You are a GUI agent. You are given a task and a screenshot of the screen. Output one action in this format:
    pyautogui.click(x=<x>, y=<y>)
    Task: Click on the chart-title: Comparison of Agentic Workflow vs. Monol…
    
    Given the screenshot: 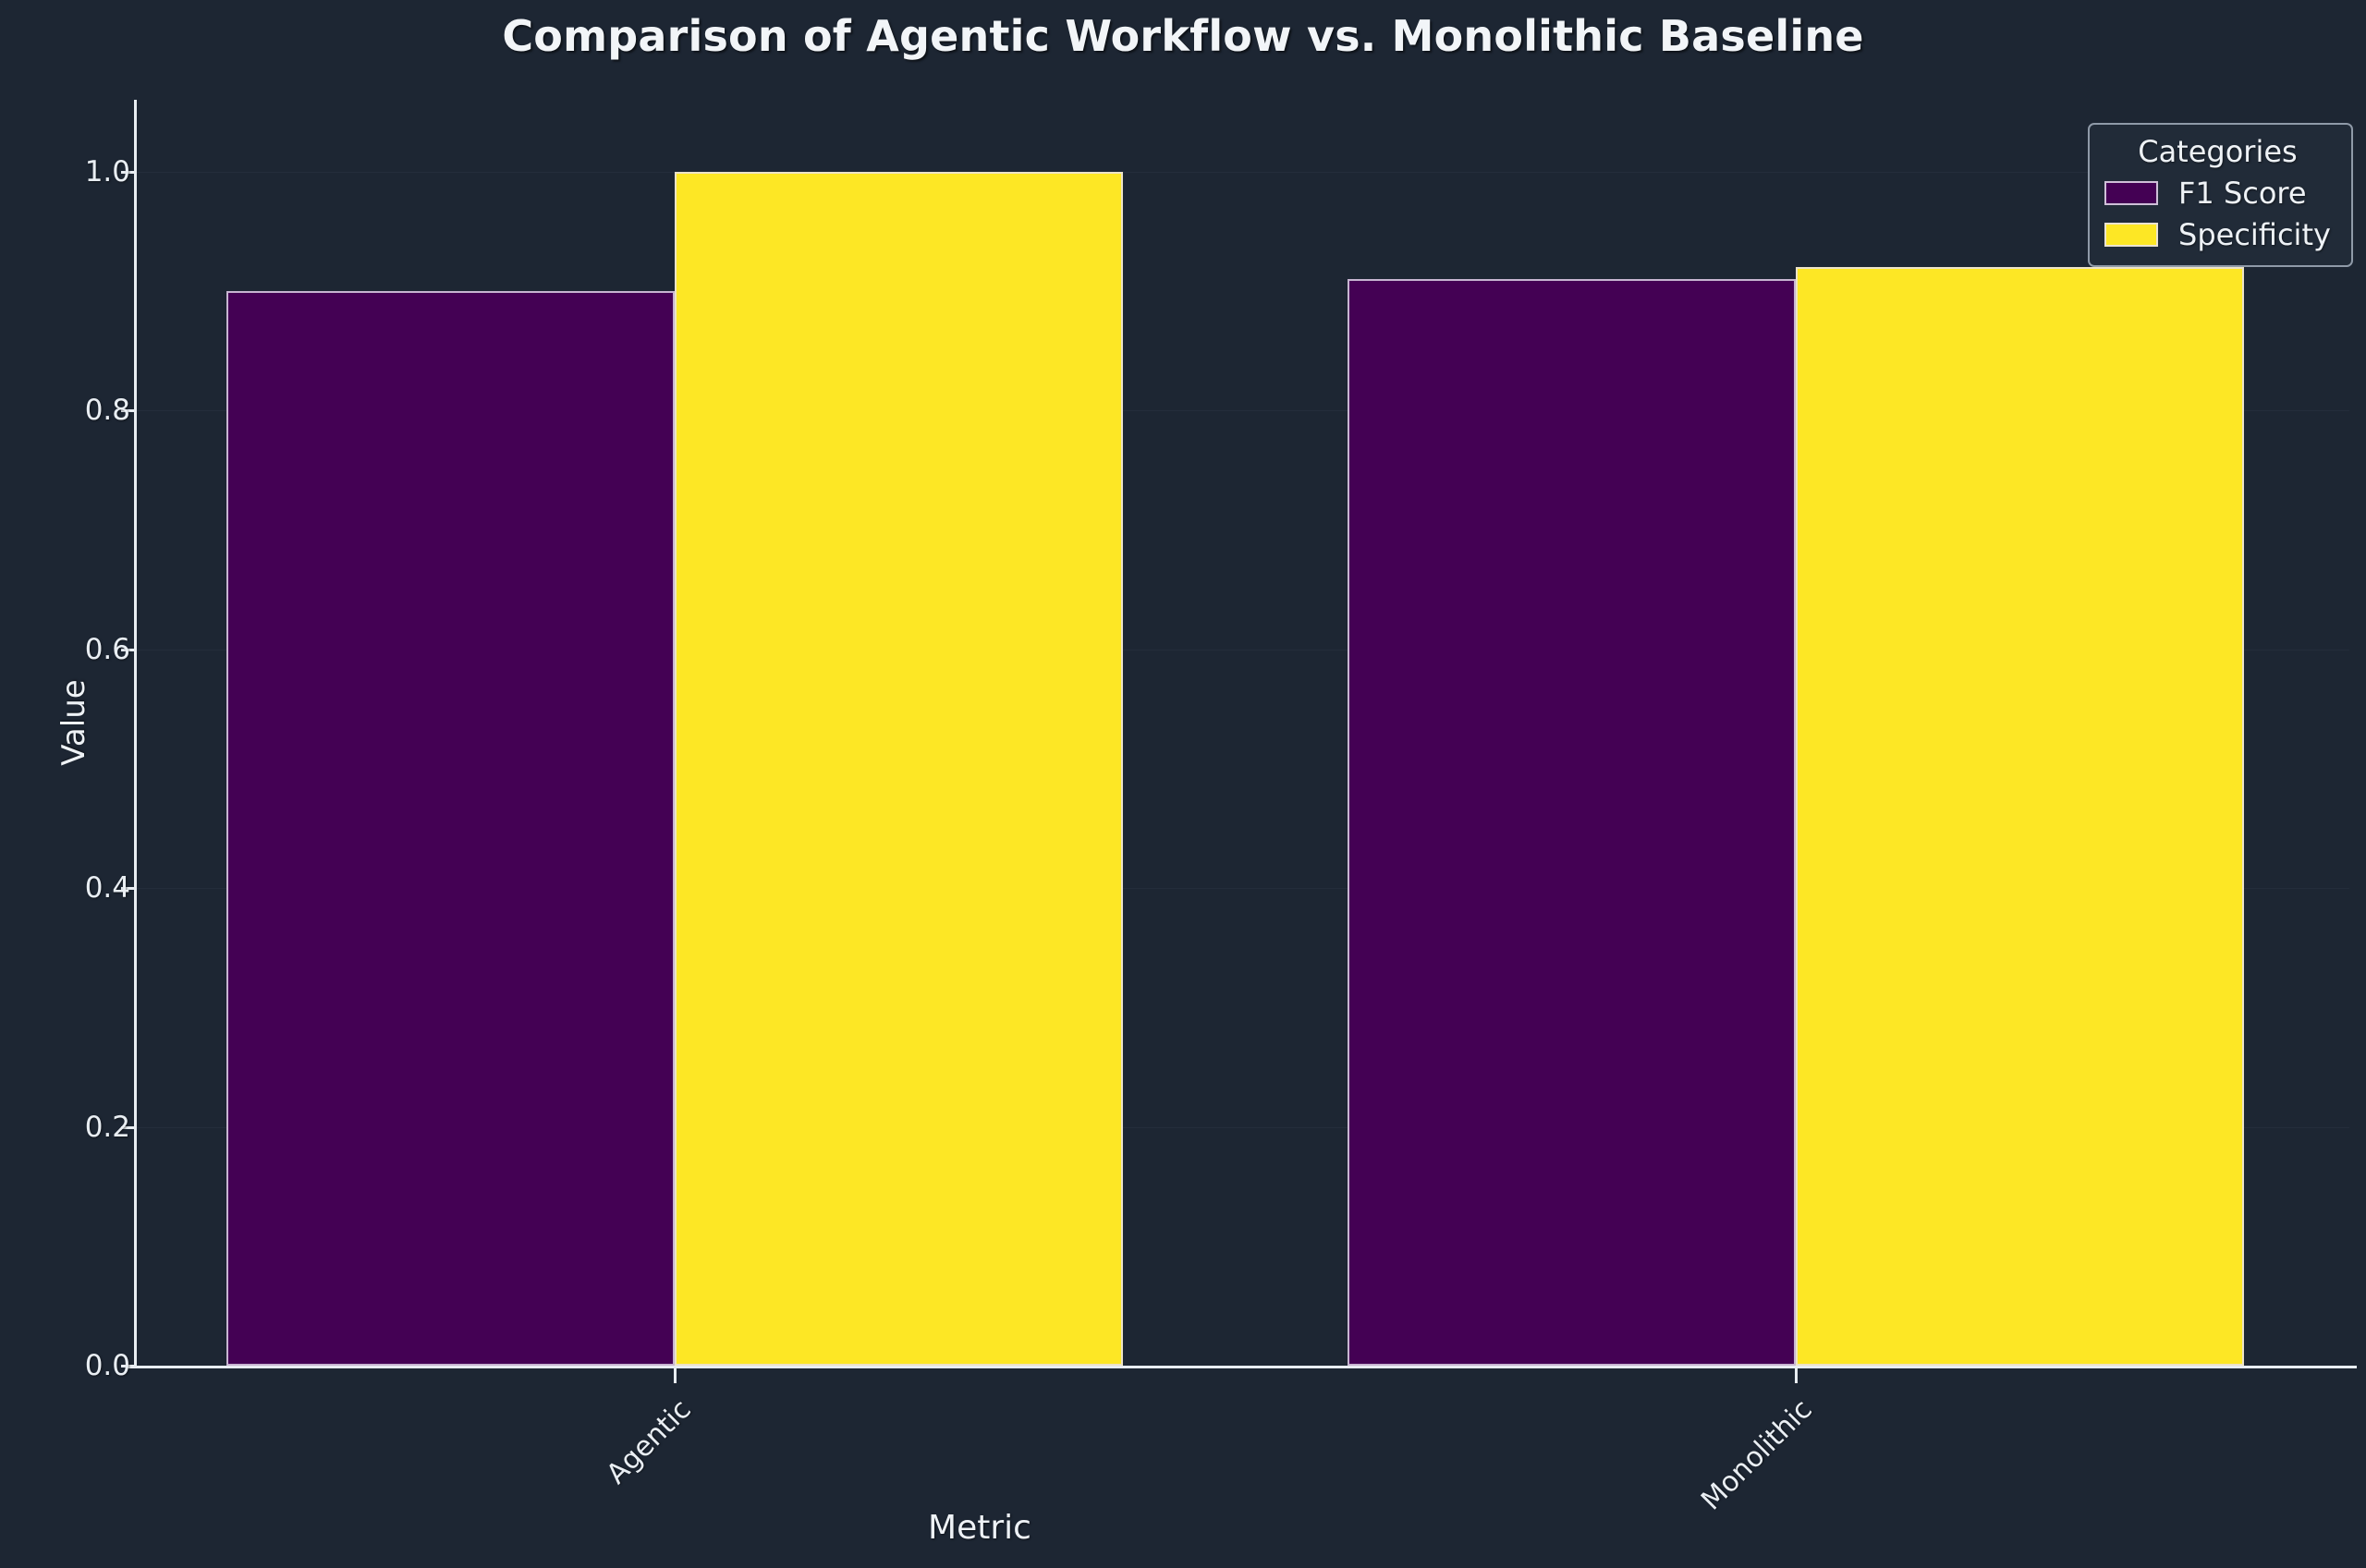 What is the action you would take?
    pyautogui.click(x=1183, y=36)
    